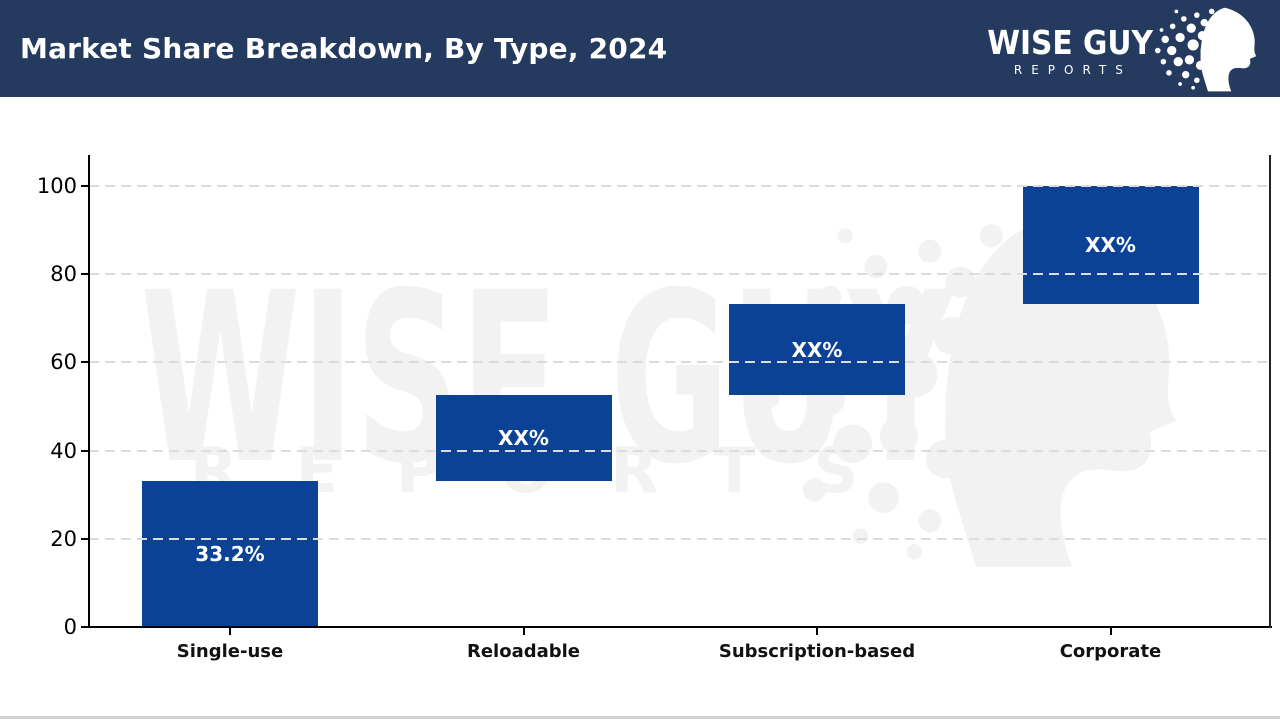  Describe the element at coordinates (63, 274) in the screenshot. I see `y-tick-label-80: 80` at that location.